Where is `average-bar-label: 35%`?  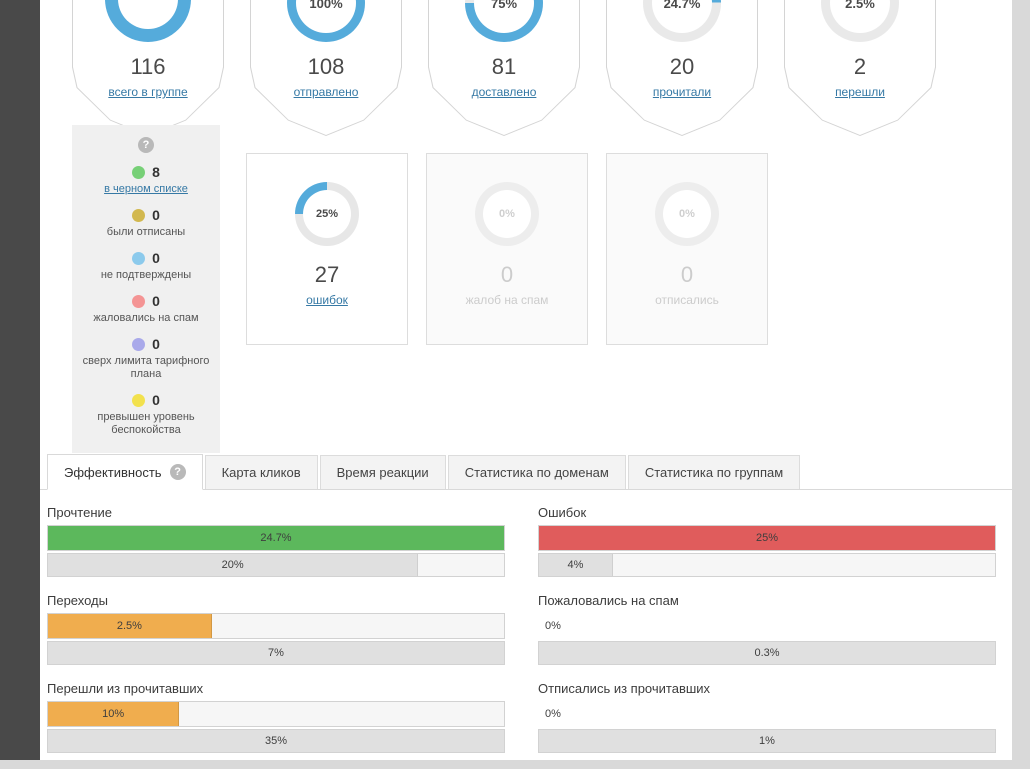 average-bar-label: 35% is located at coordinates (276, 741).